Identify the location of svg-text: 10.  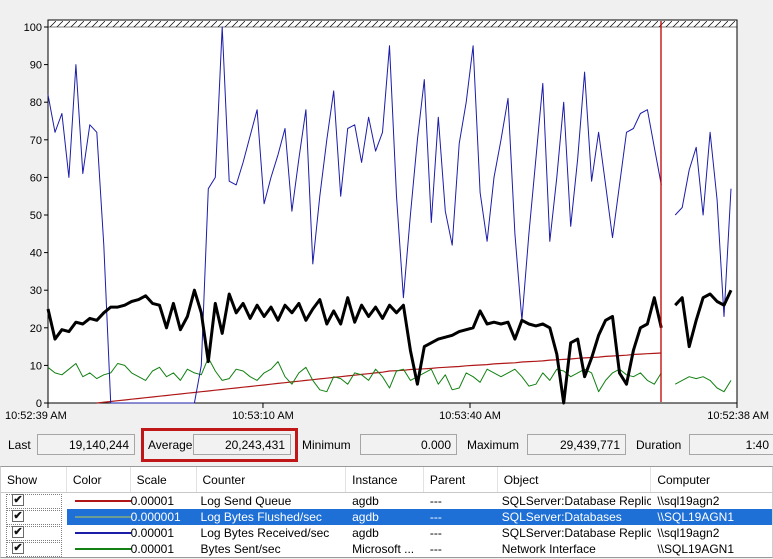
(36, 366).